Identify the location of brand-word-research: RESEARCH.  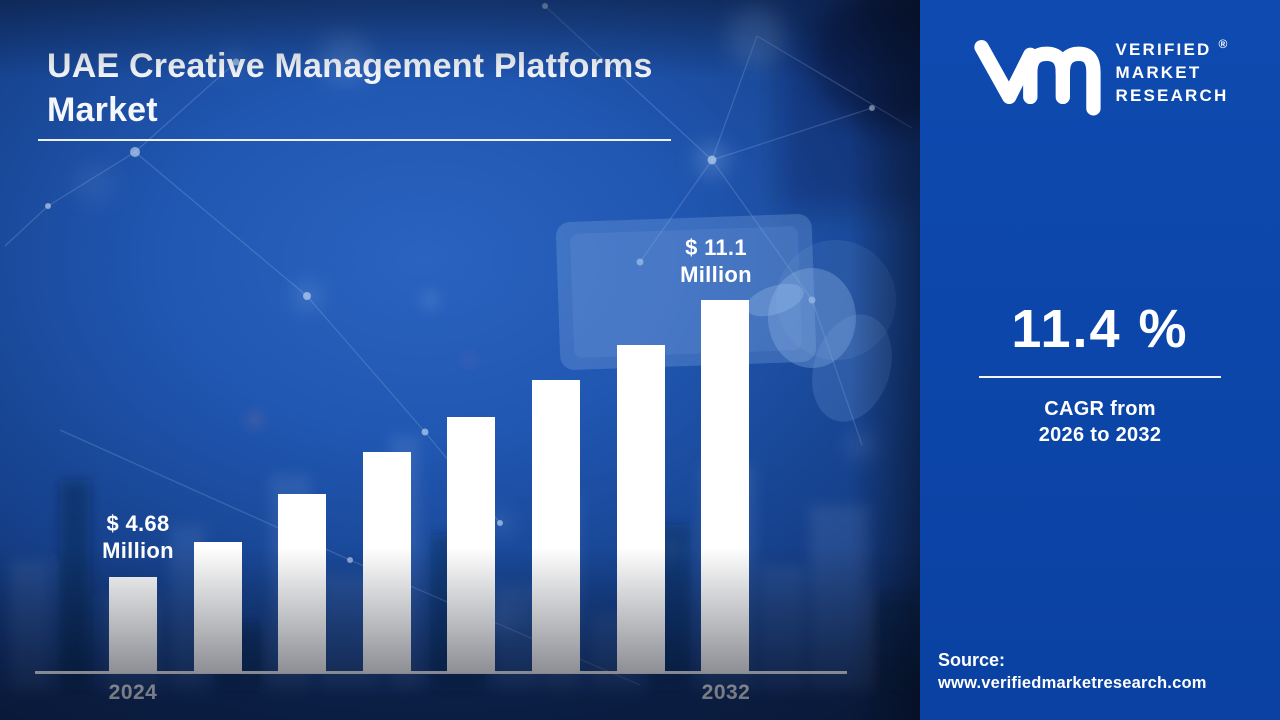
(1172, 95).